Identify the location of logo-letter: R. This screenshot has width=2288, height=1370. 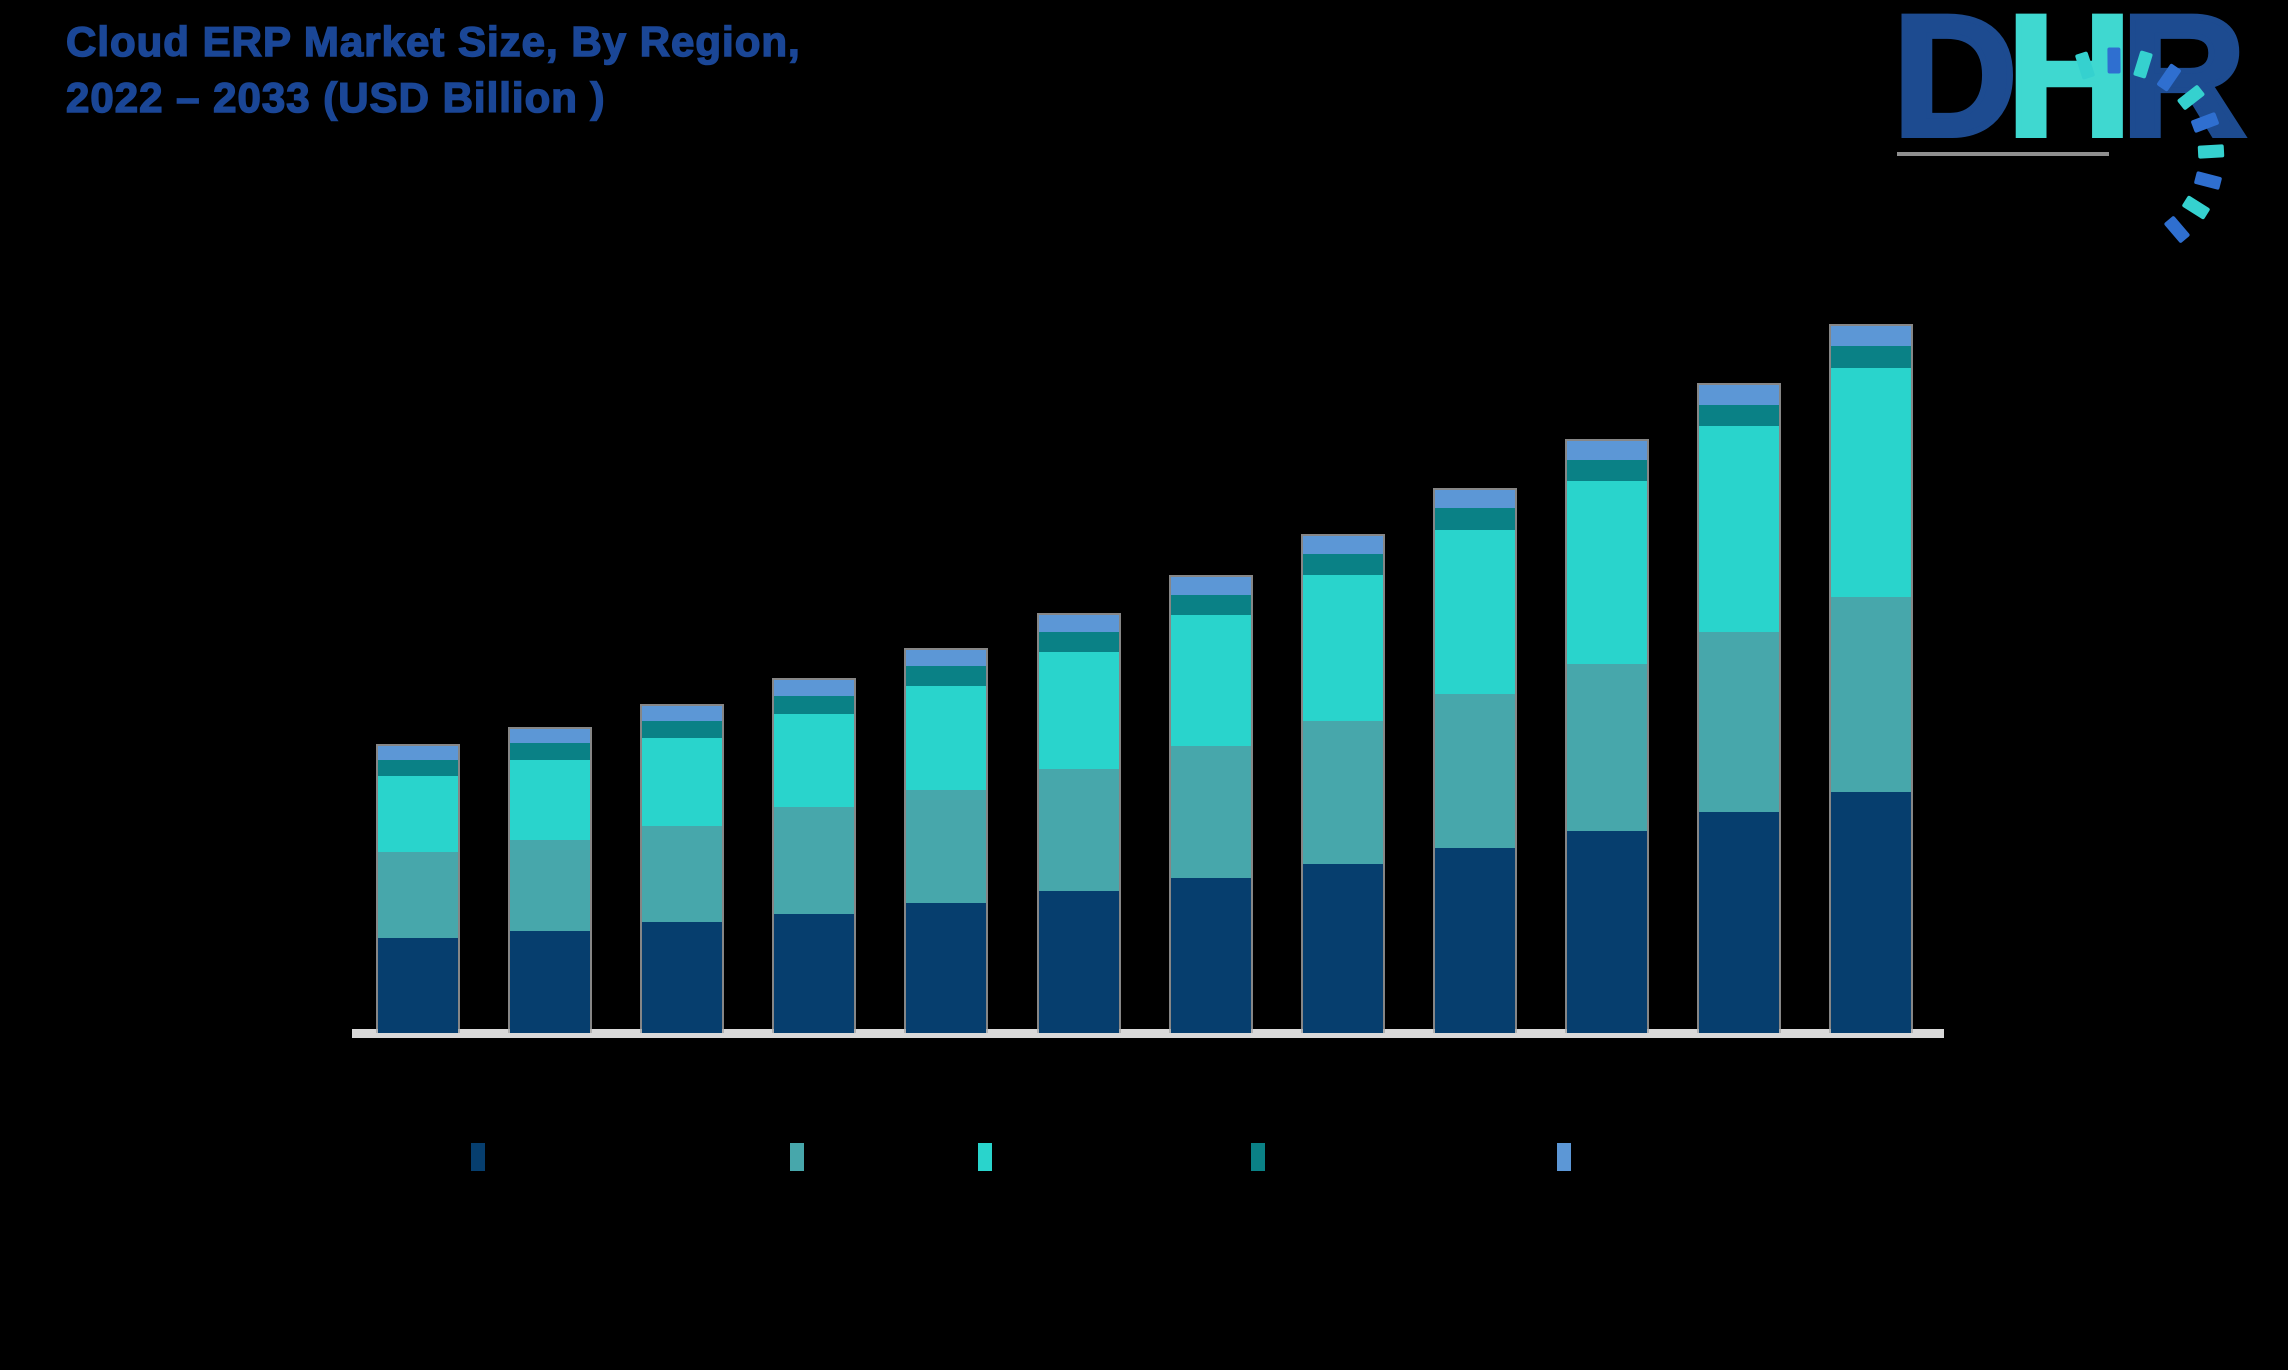
(2183, 86).